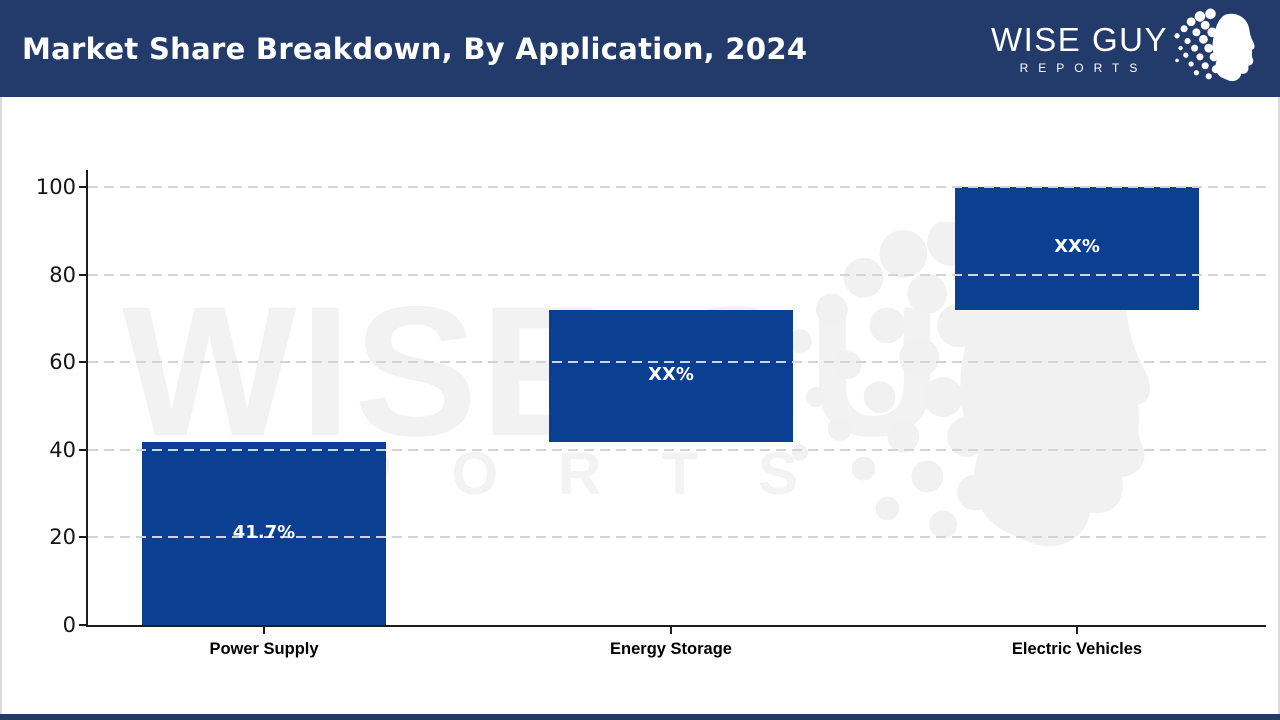  What do you see at coordinates (1079, 39) in the screenshot?
I see `logo-primary-text: WISE GUY` at bounding box center [1079, 39].